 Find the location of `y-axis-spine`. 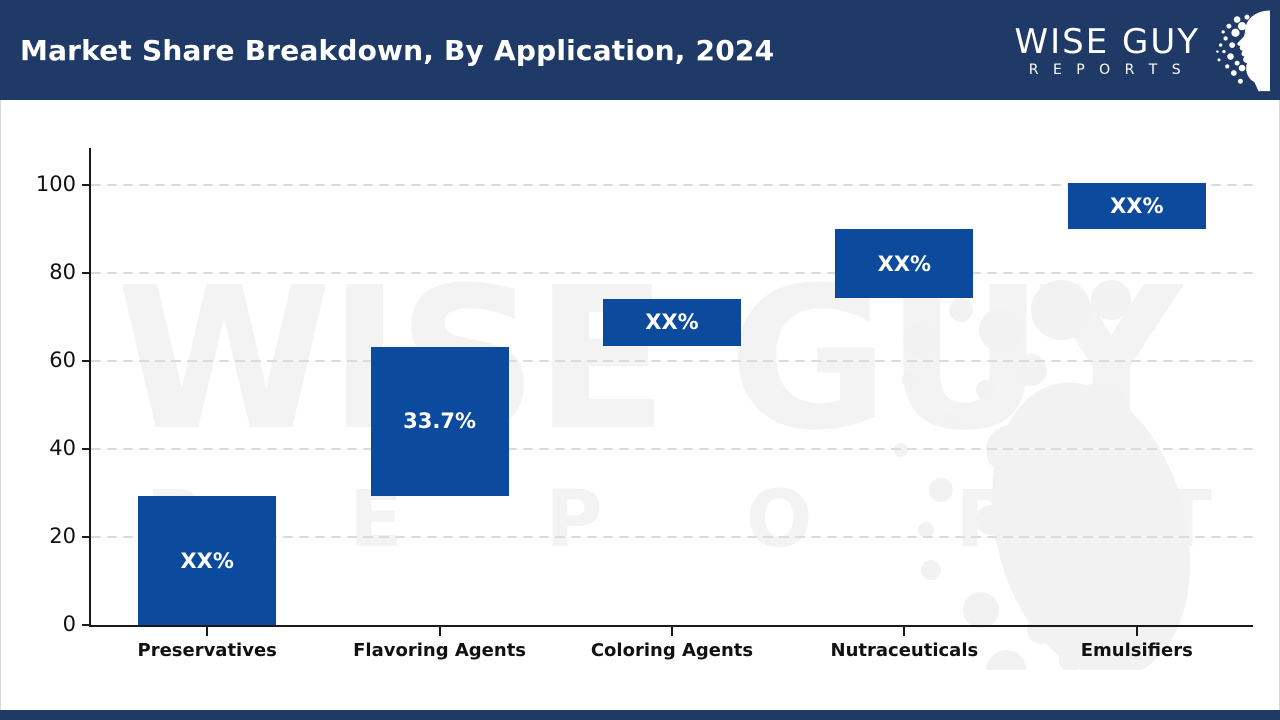

y-axis-spine is located at coordinates (90, 387).